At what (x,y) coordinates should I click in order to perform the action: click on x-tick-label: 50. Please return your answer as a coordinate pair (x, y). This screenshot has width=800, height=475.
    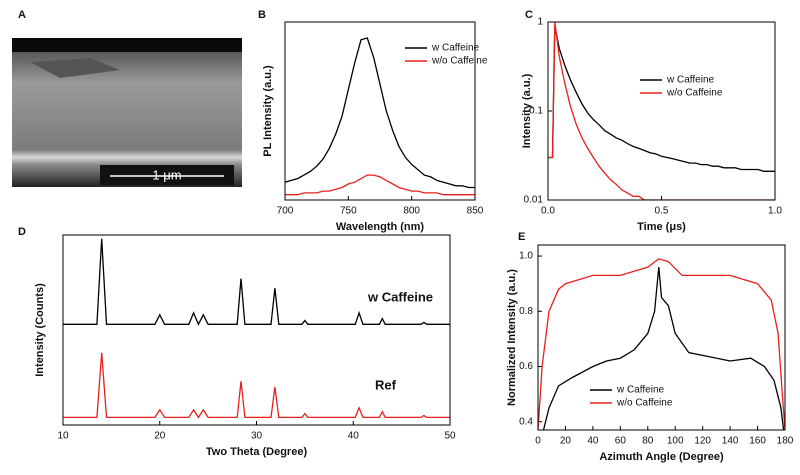
    Looking at the image, I should click on (450, 436).